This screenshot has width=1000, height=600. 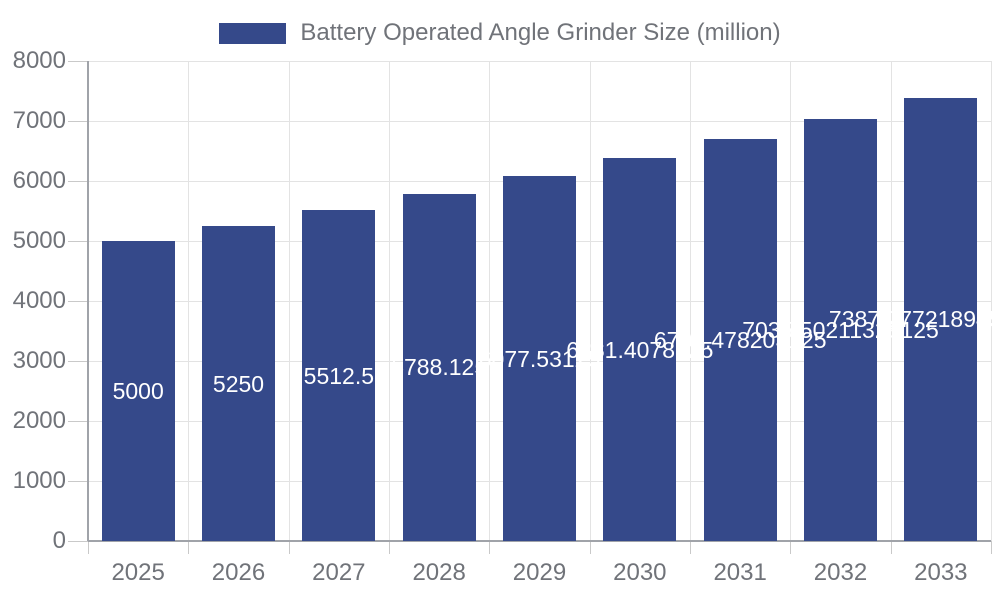 I want to click on y-axis-tick-label: 0, so click(x=59, y=540).